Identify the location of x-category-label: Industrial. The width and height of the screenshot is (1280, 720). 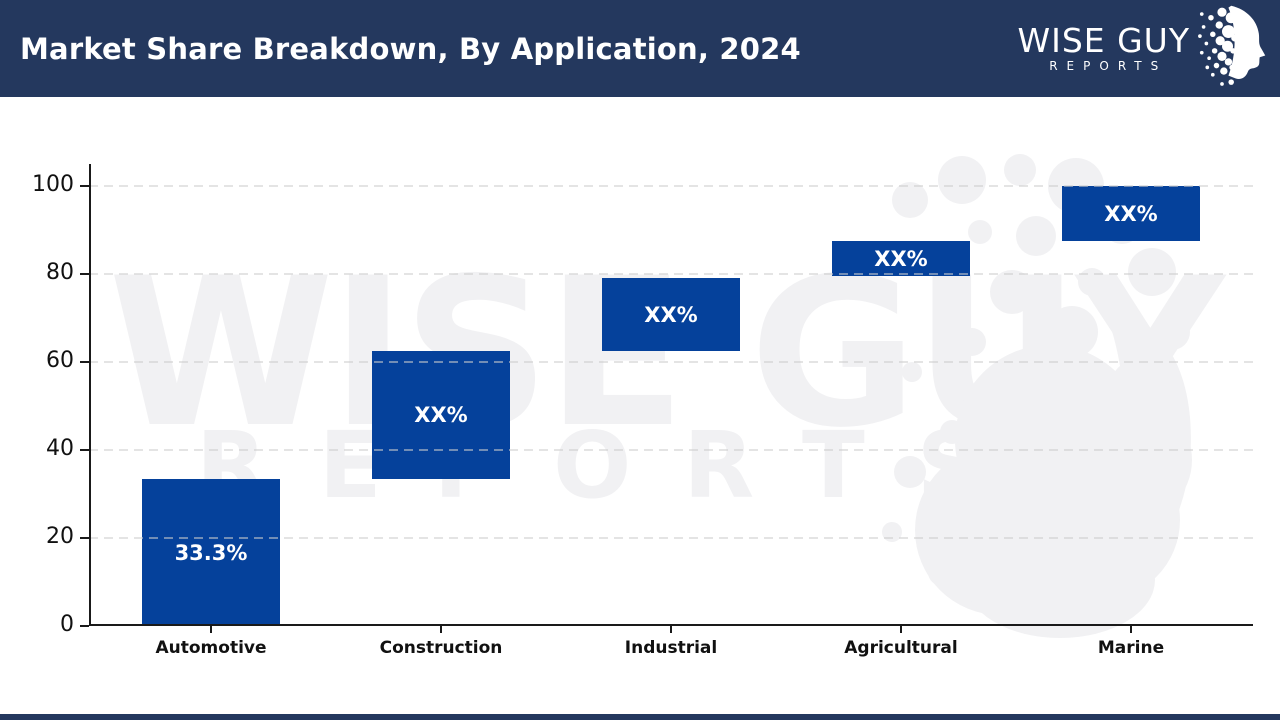
(671, 648).